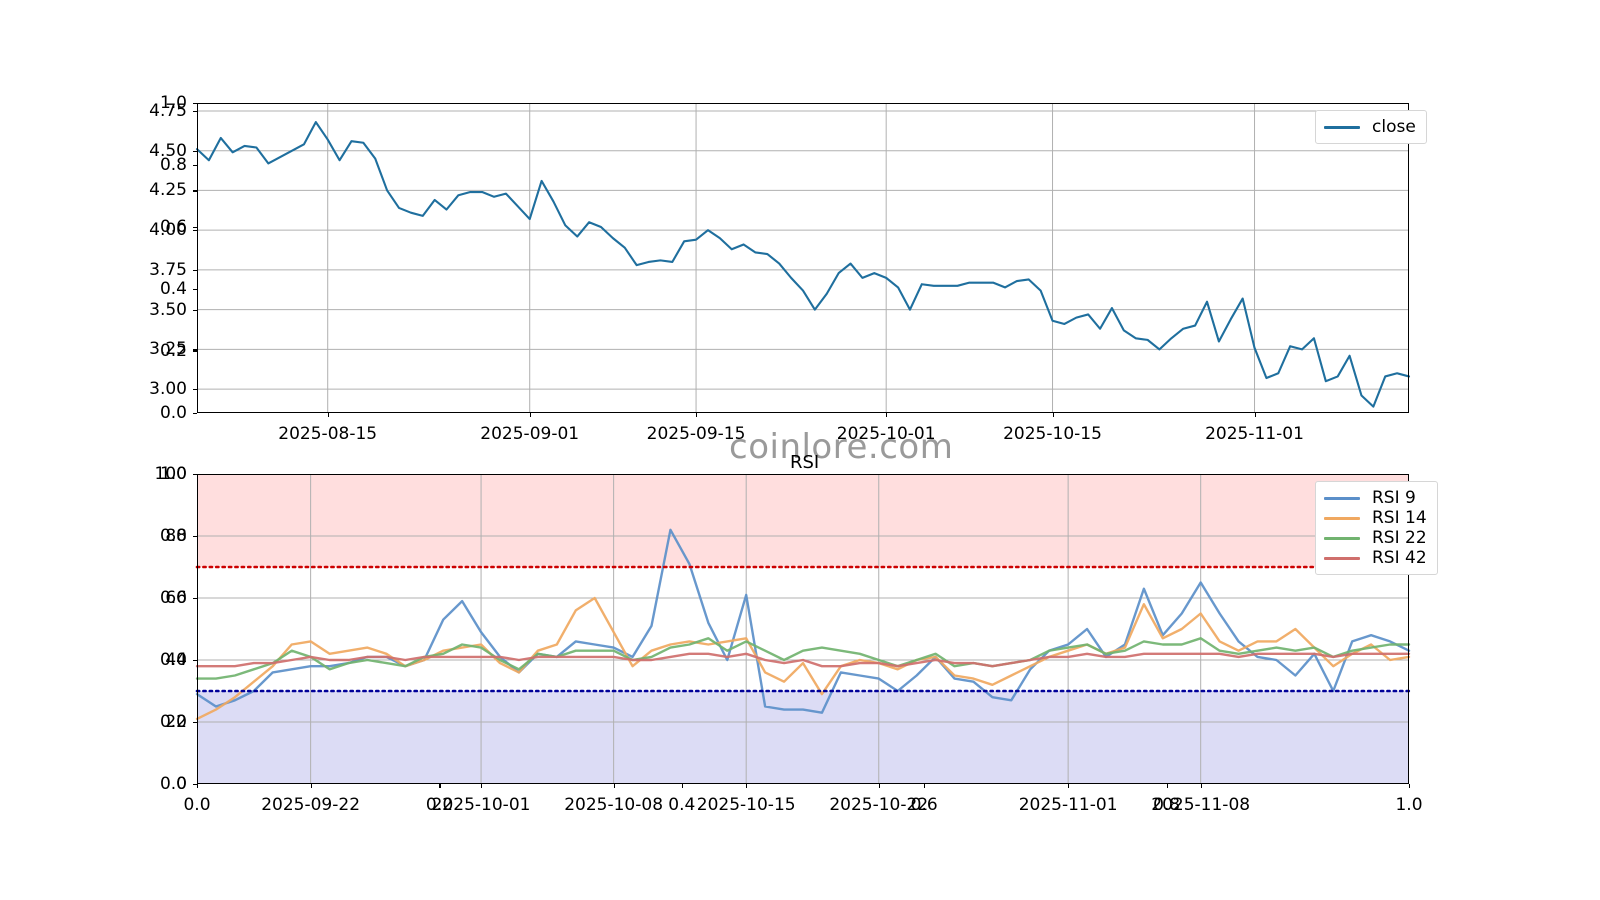 This screenshot has height=900, width=1600. Describe the element at coordinates (173, 289) in the screenshot. I see `price-overlay-y-tick-label: 0.4` at that location.